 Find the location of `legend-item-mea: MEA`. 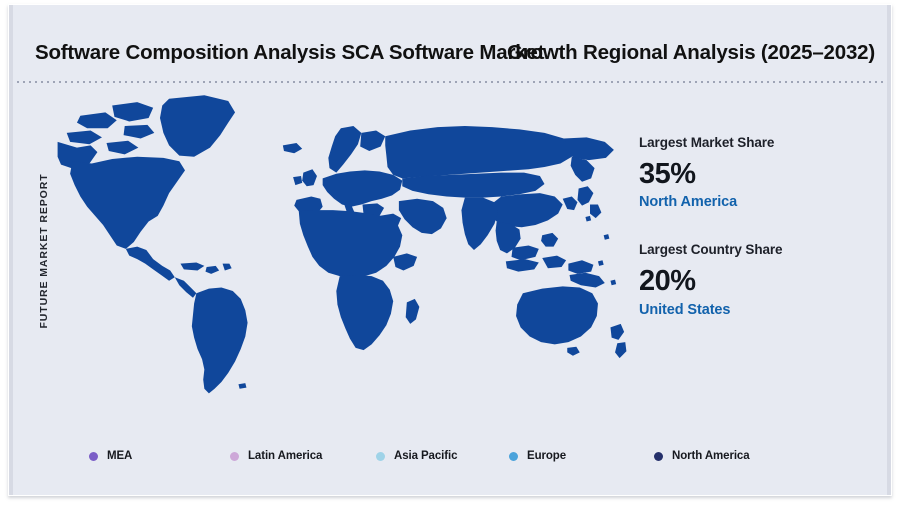

legend-item-mea: MEA is located at coordinates (110, 456).